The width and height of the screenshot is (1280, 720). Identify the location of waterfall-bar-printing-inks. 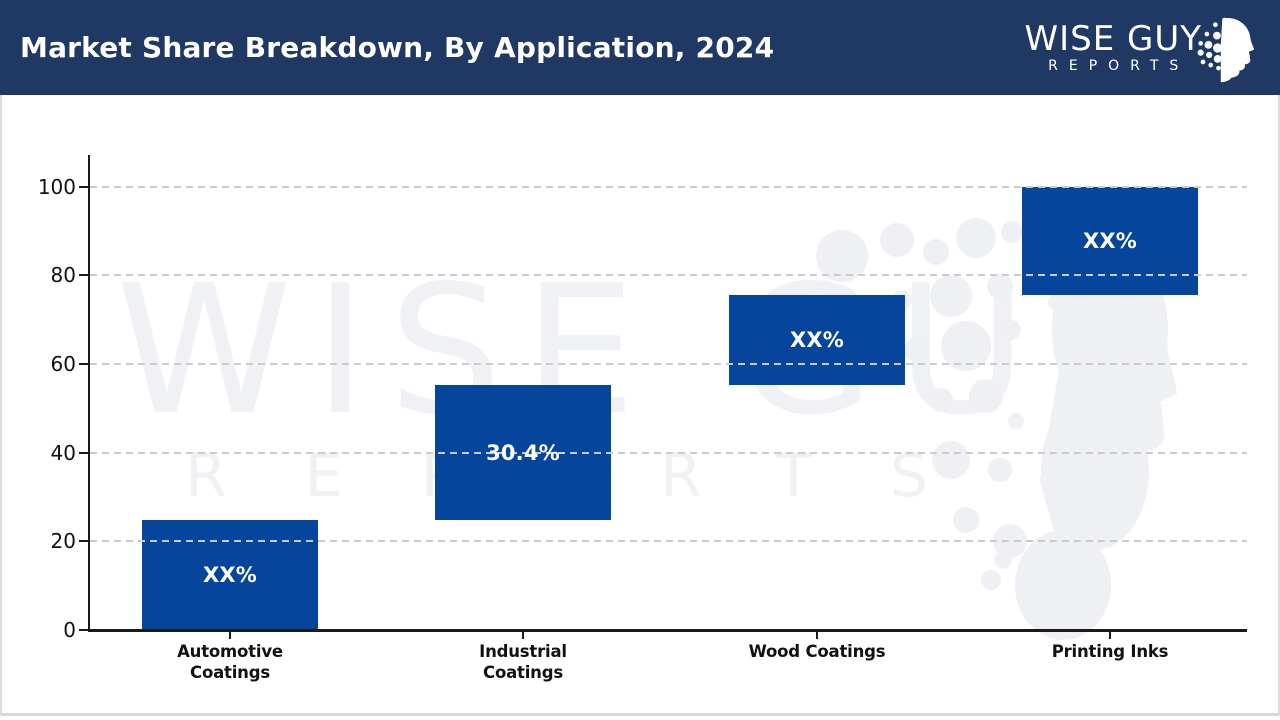
(1110, 240).